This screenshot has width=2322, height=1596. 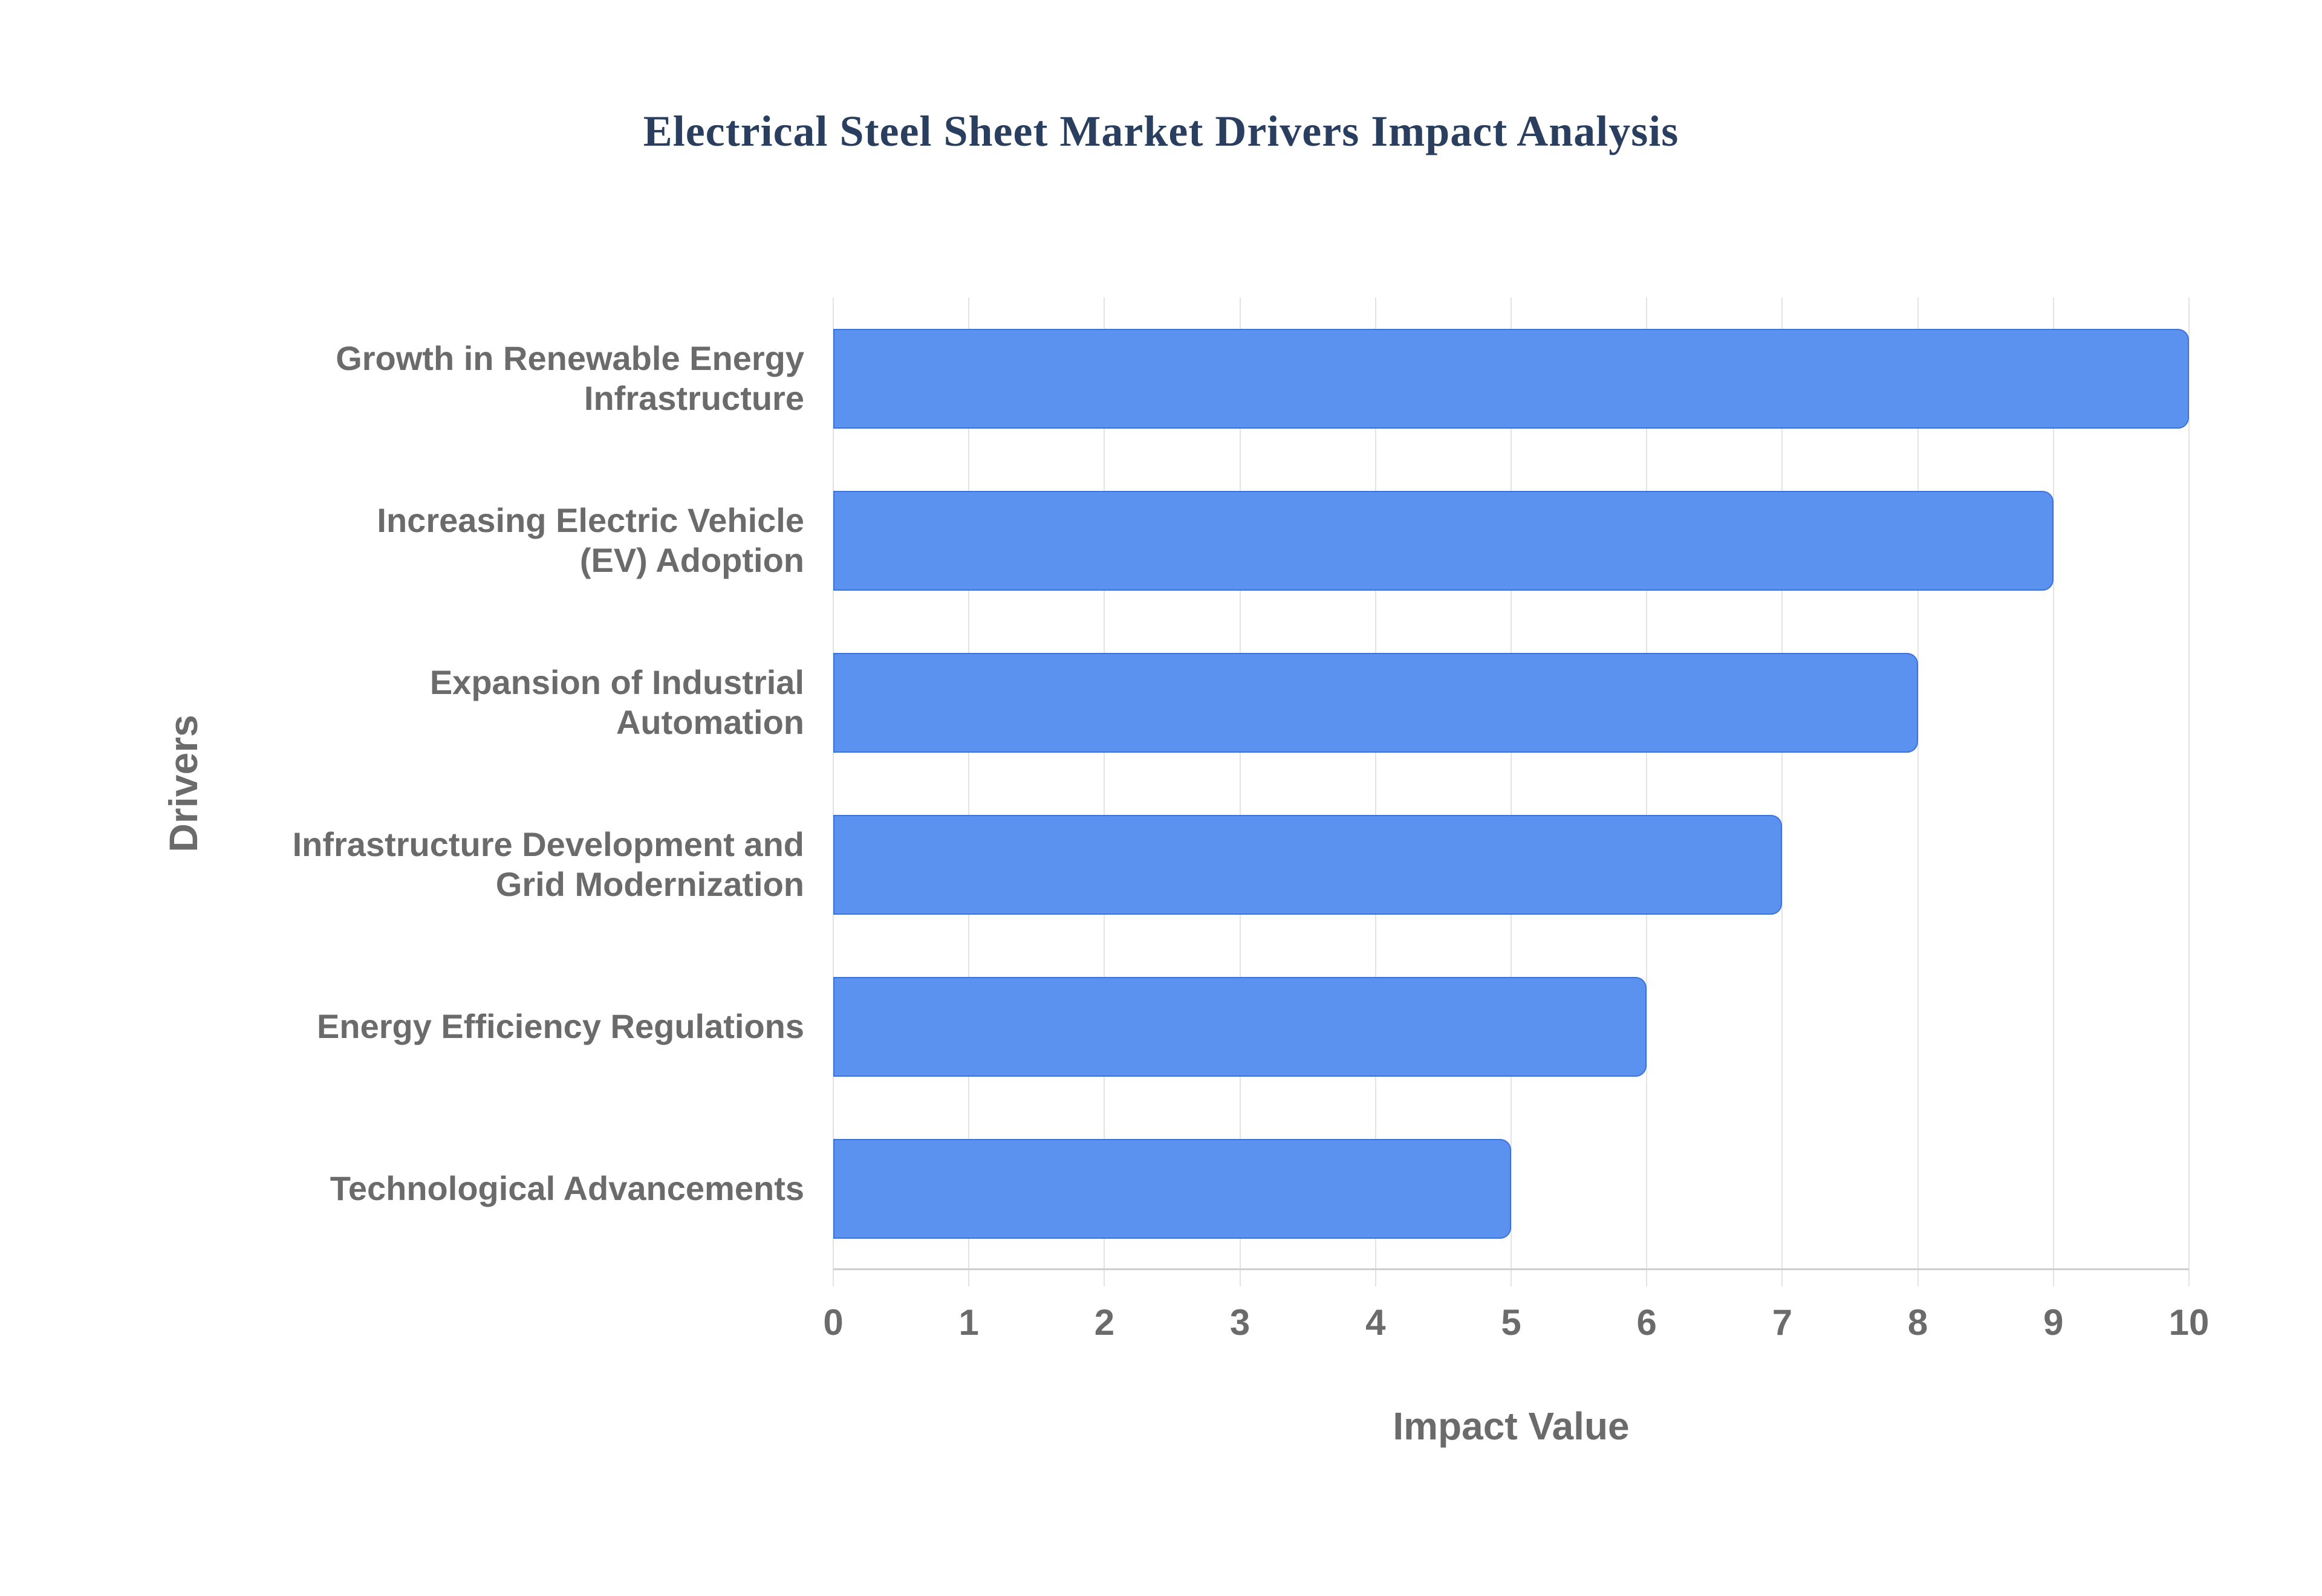 What do you see at coordinates (968, 1322) in the screenshot?
I see `x-tick-label: 1` at bounding box center [968, 1322].